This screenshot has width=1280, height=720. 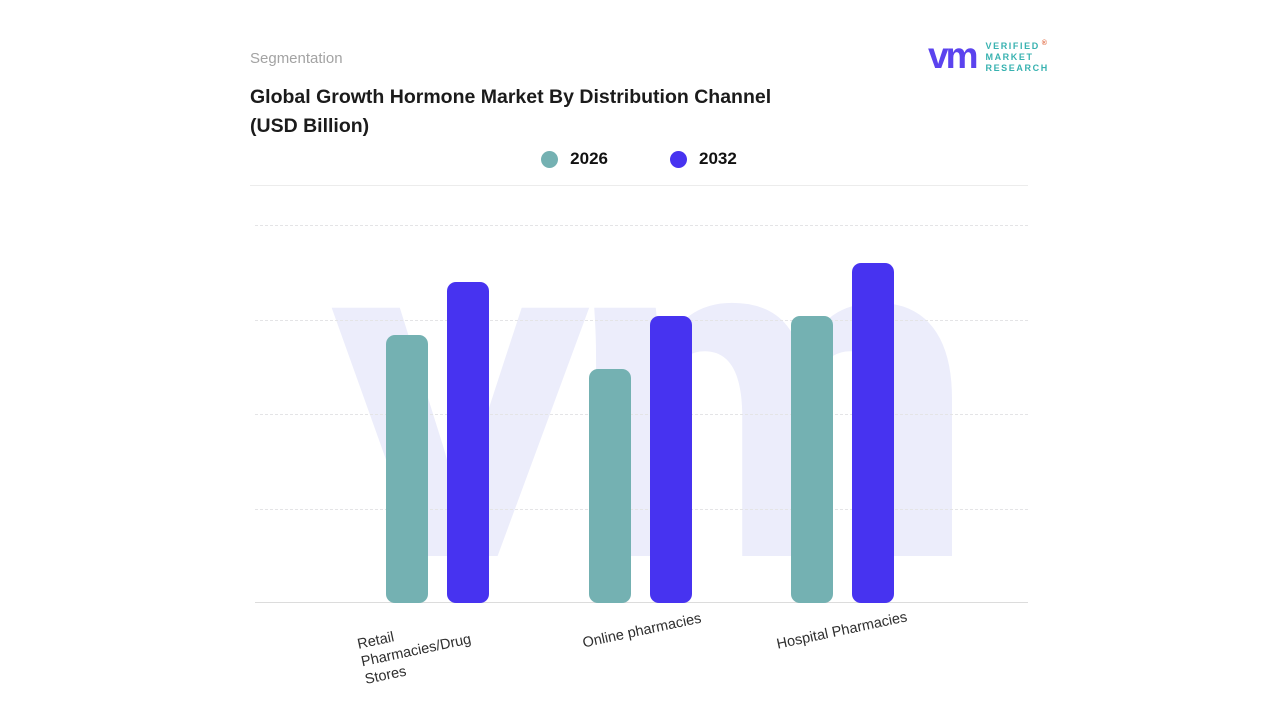 I want to click on x-axis-line, so click(x=641, y=602).